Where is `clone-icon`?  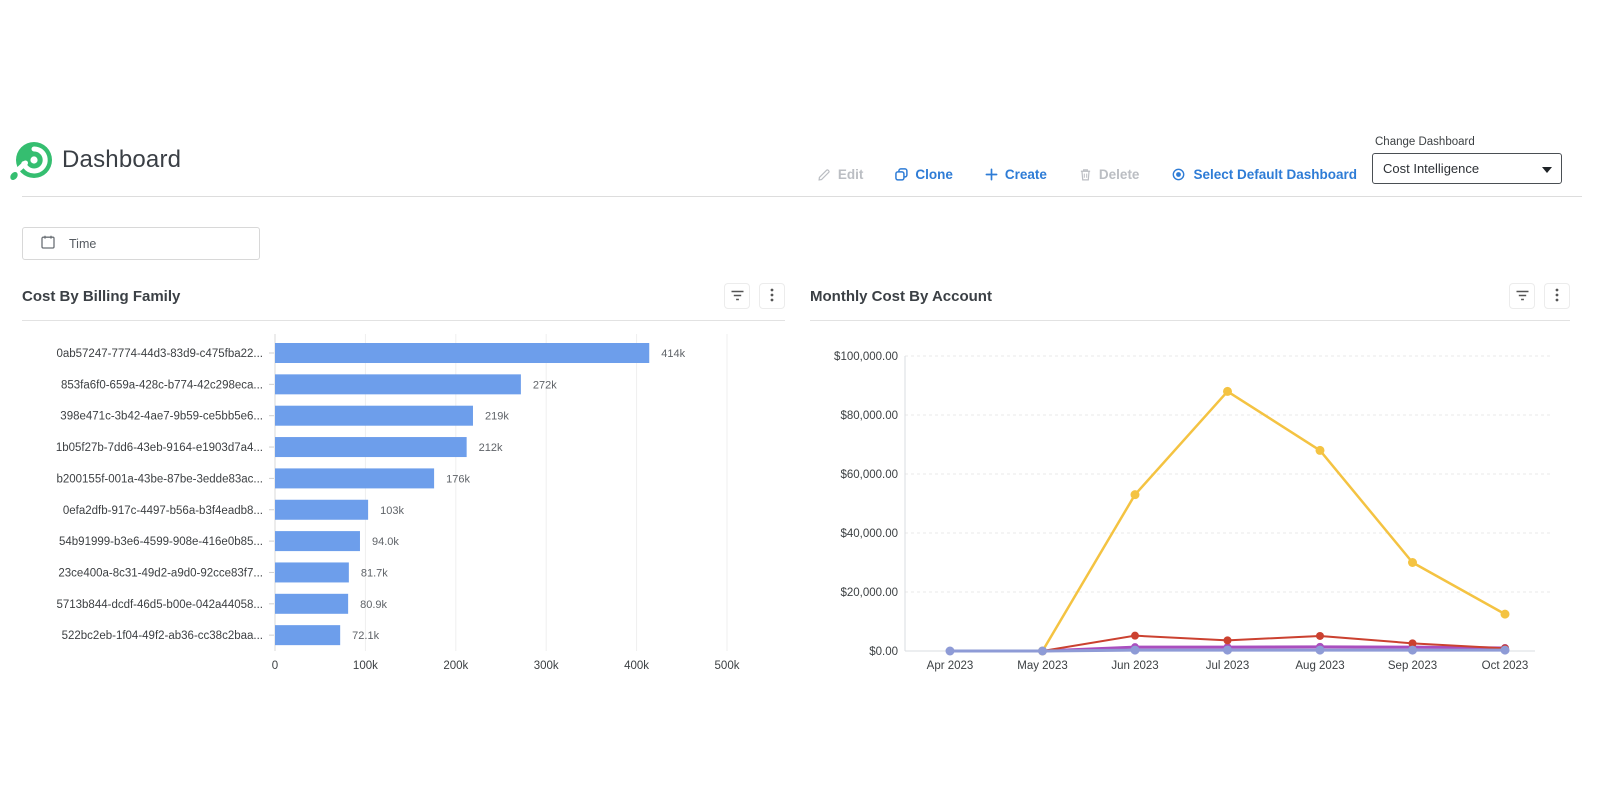 clone-icon is located at coordinates (902, 174).